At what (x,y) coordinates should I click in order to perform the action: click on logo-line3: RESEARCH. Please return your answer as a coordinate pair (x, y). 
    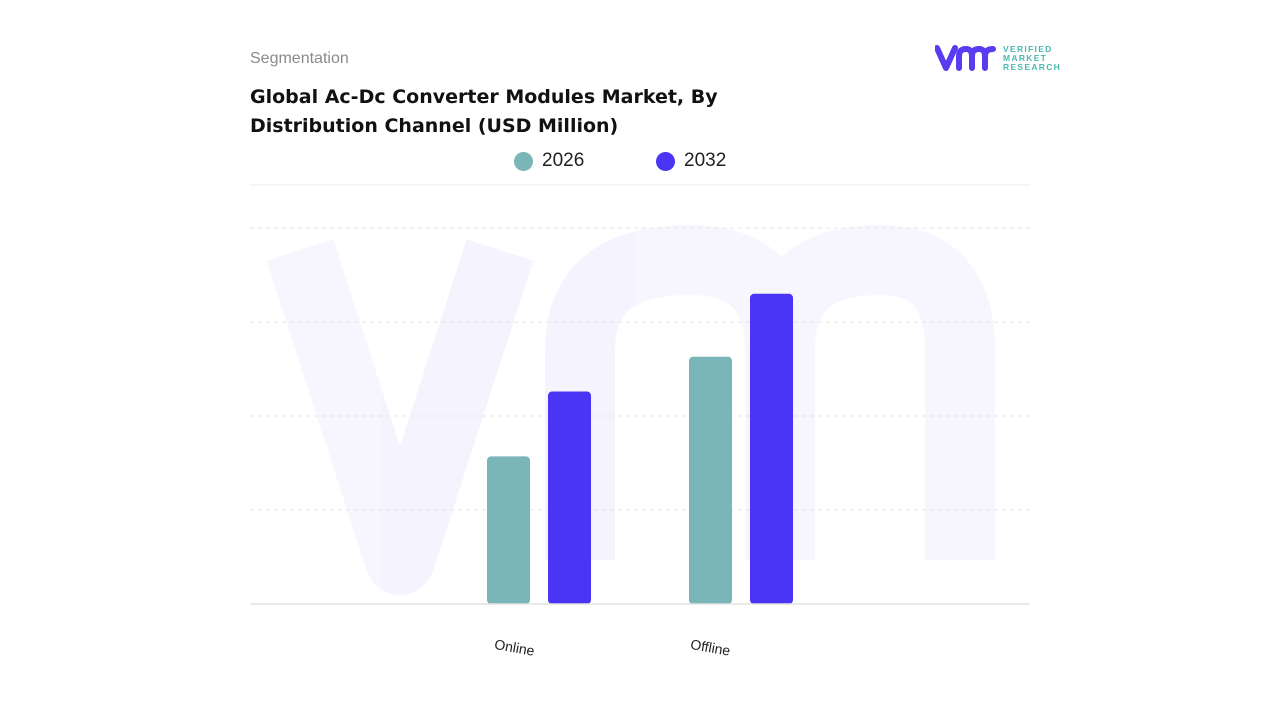
    Looking at the image, I should click on (1032, 66).